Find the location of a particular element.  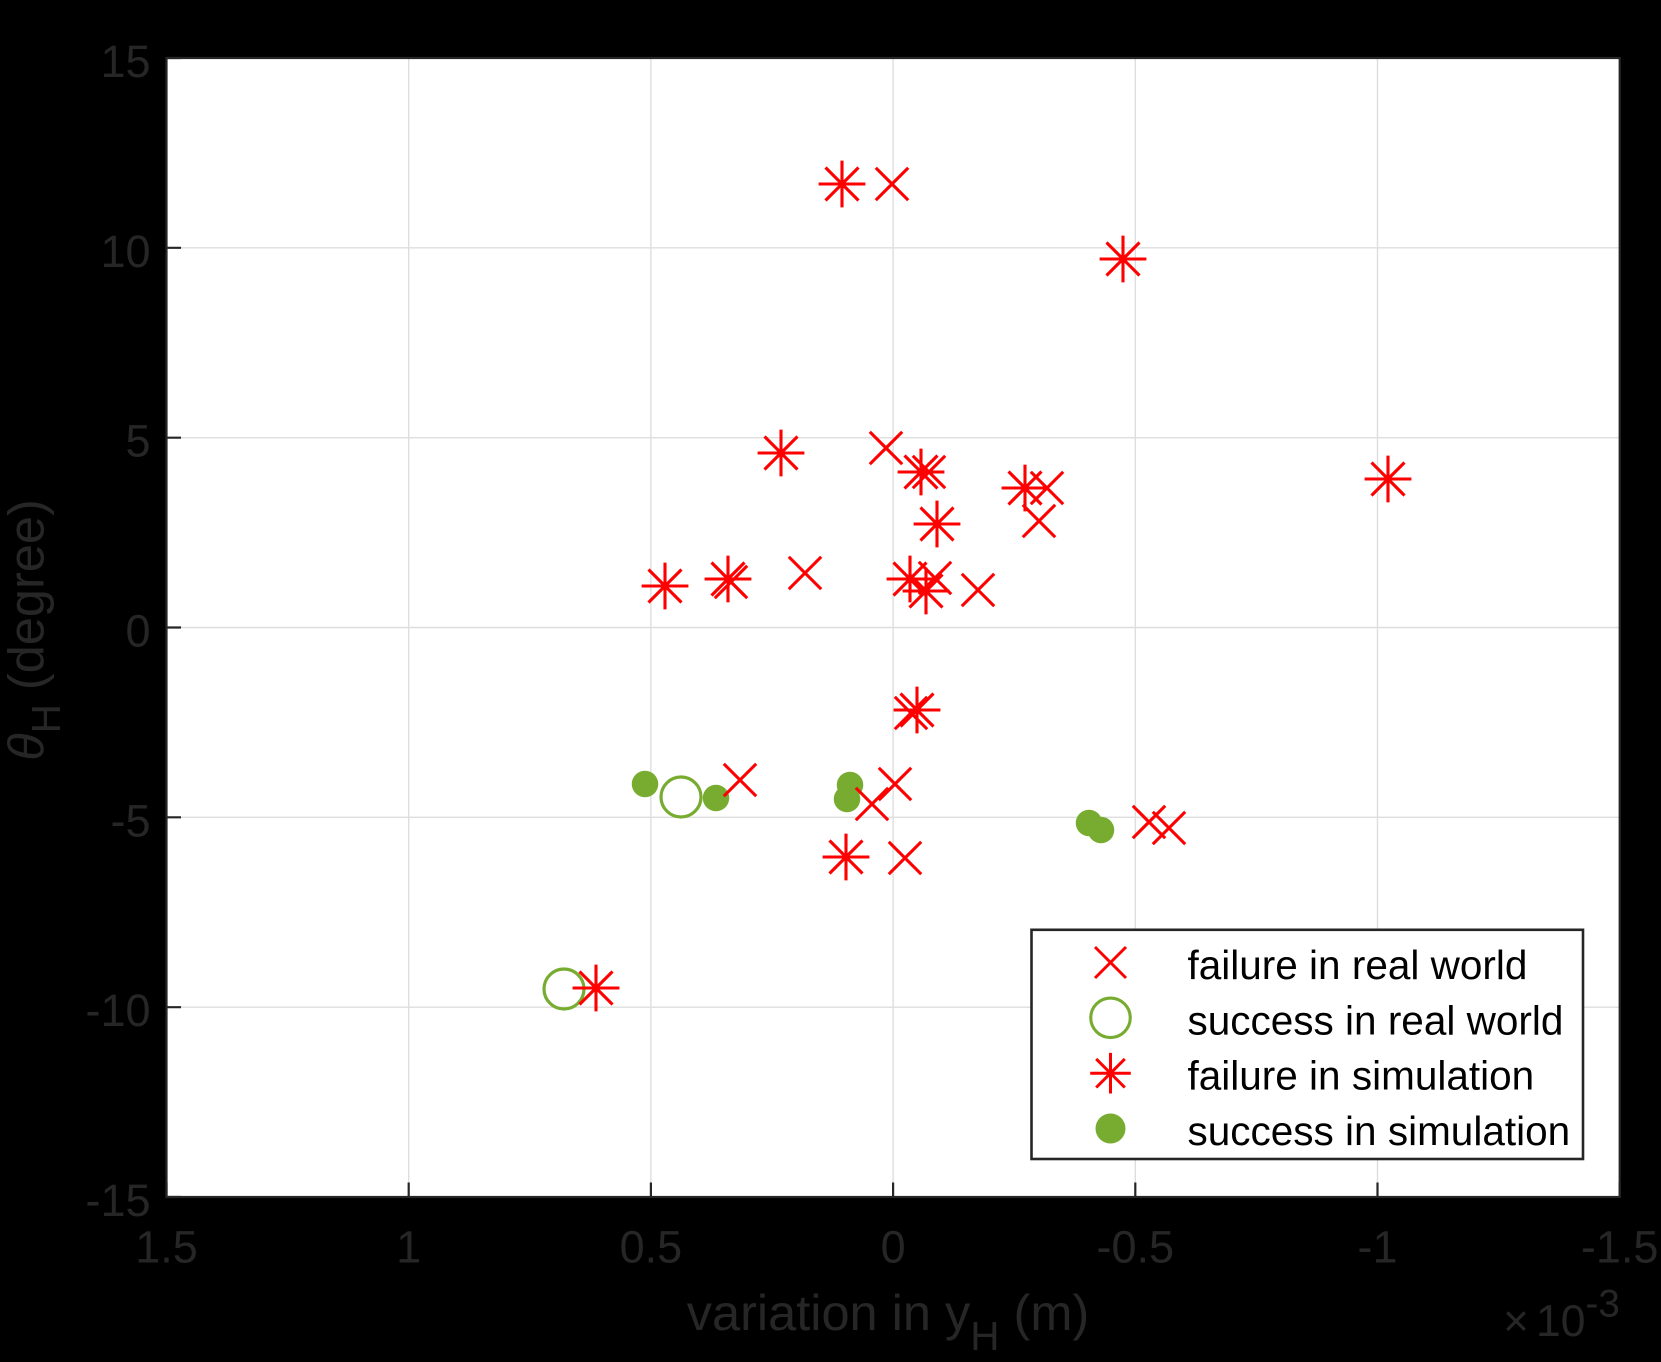

svg-text: failure in real world is located at coordinates (1358, 965).